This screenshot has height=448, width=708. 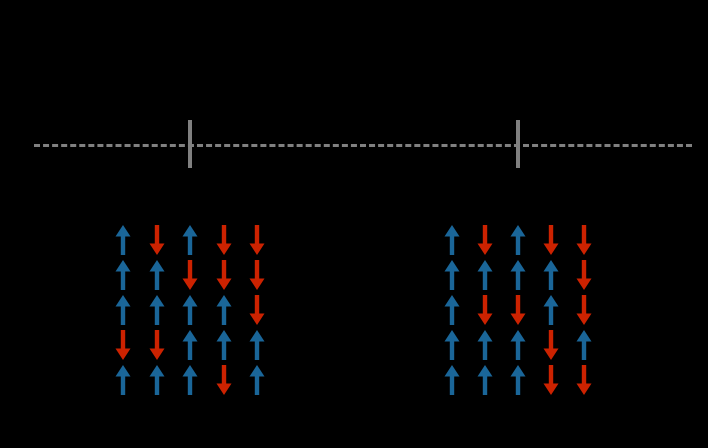 What do you see at coordinates (190, 144) in the screenshot?
I see `tick-mark-left` at bounding box center [190, 144].